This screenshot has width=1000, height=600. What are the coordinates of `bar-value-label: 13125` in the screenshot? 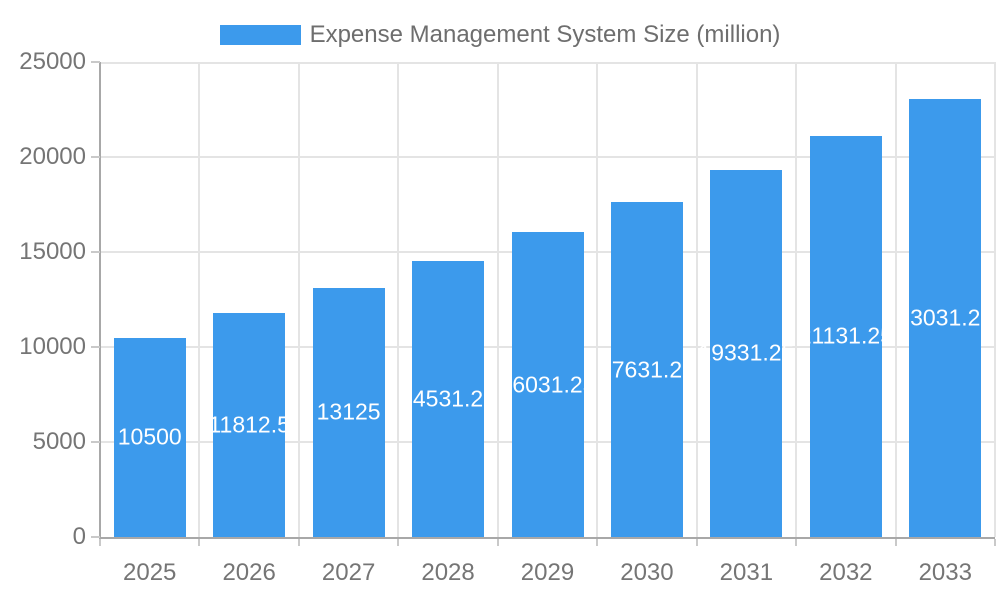 It's located at (348, 411).